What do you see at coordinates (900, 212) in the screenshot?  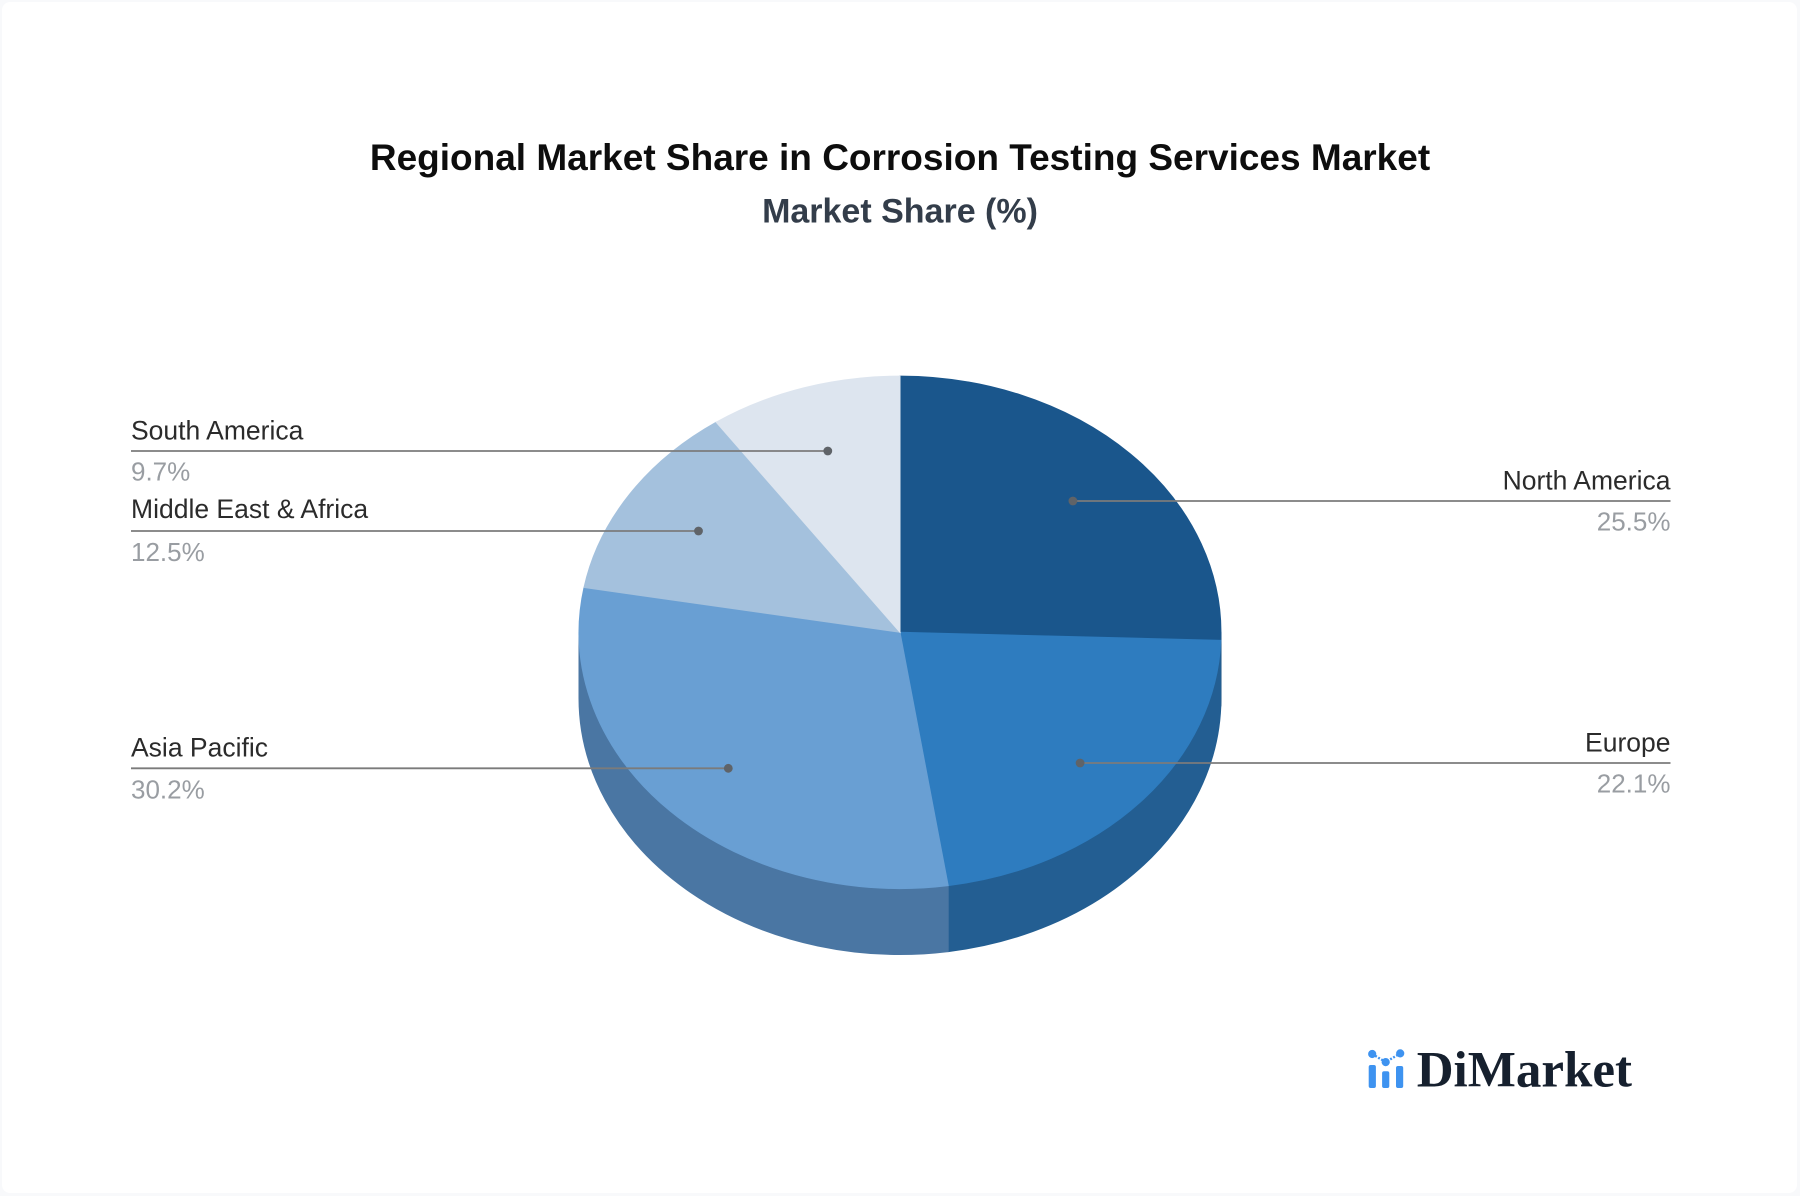 I see `svg-text: Market Share (%)` at bounding box center [900, 212].